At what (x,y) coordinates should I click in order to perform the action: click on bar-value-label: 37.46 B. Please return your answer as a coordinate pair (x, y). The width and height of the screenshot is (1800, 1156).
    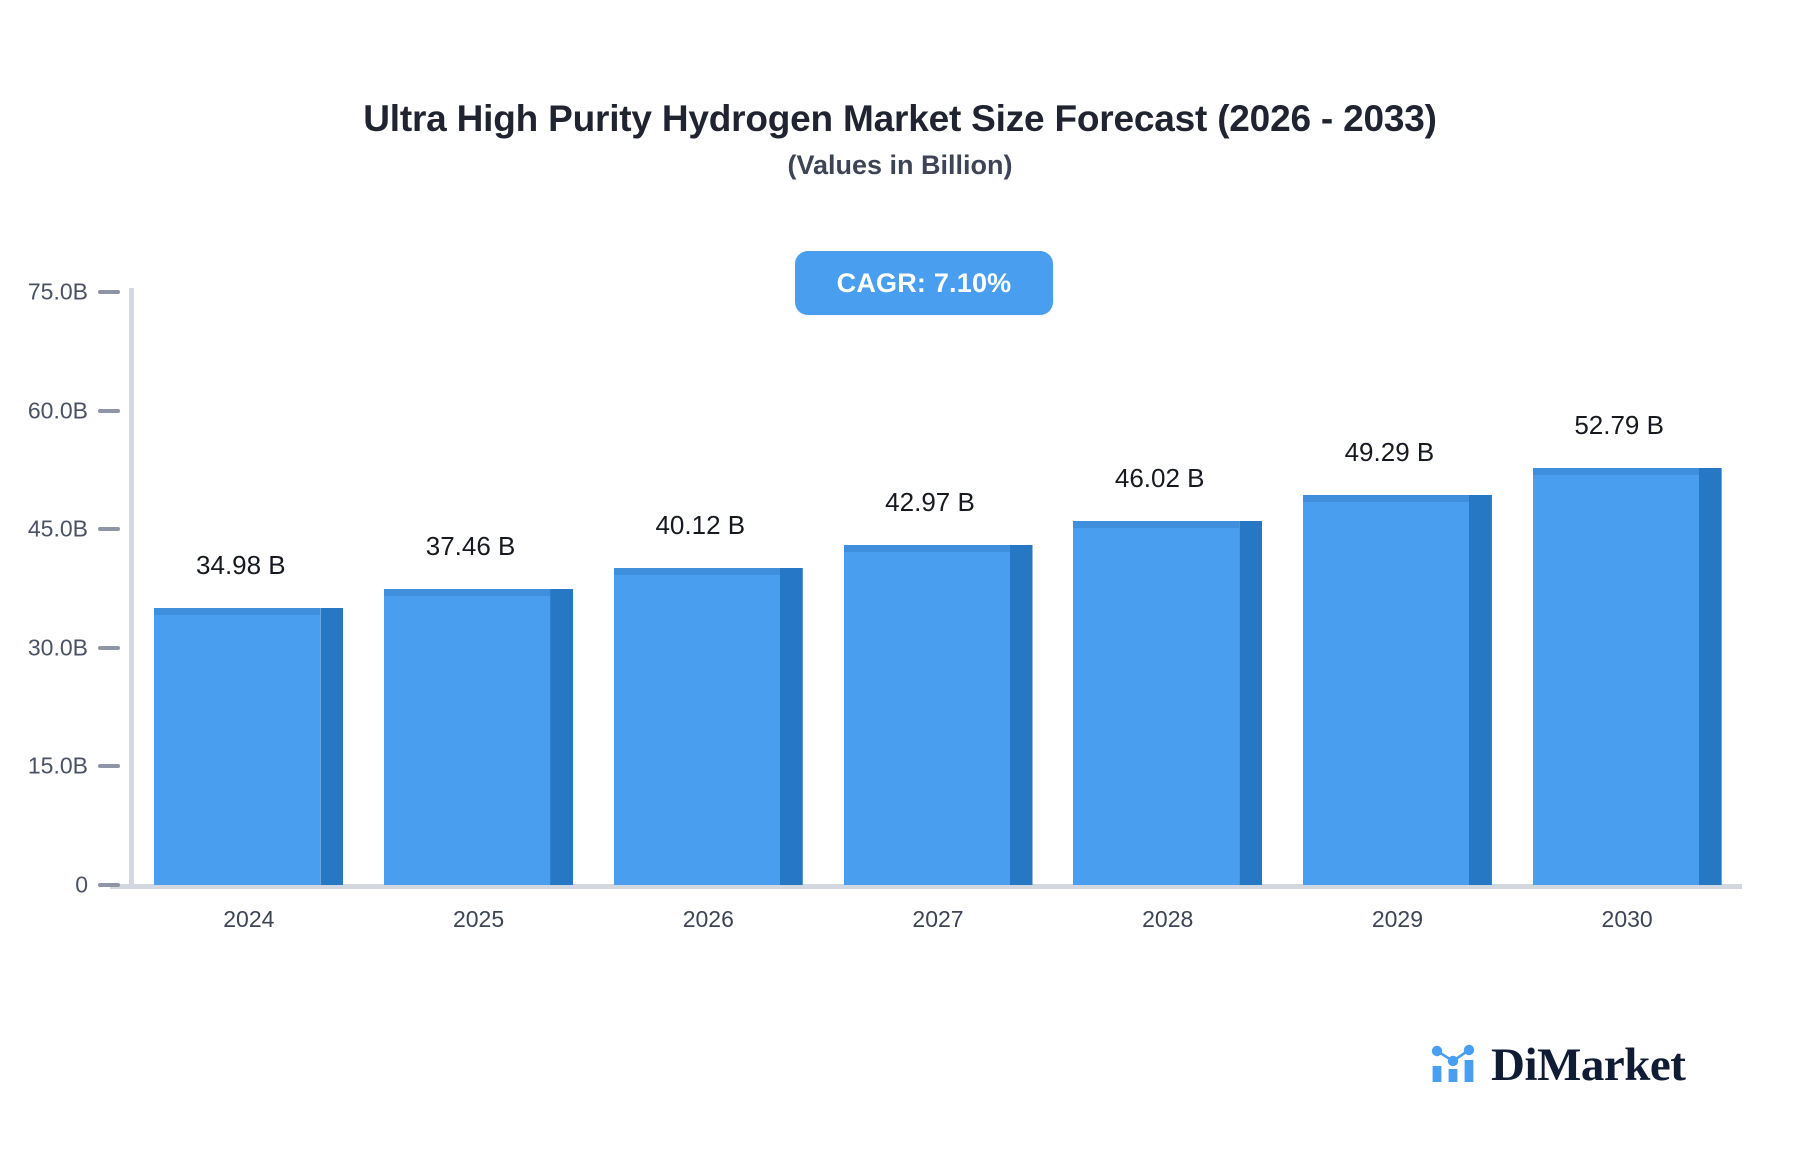
    Looking at the image, I should click on (470, 545).